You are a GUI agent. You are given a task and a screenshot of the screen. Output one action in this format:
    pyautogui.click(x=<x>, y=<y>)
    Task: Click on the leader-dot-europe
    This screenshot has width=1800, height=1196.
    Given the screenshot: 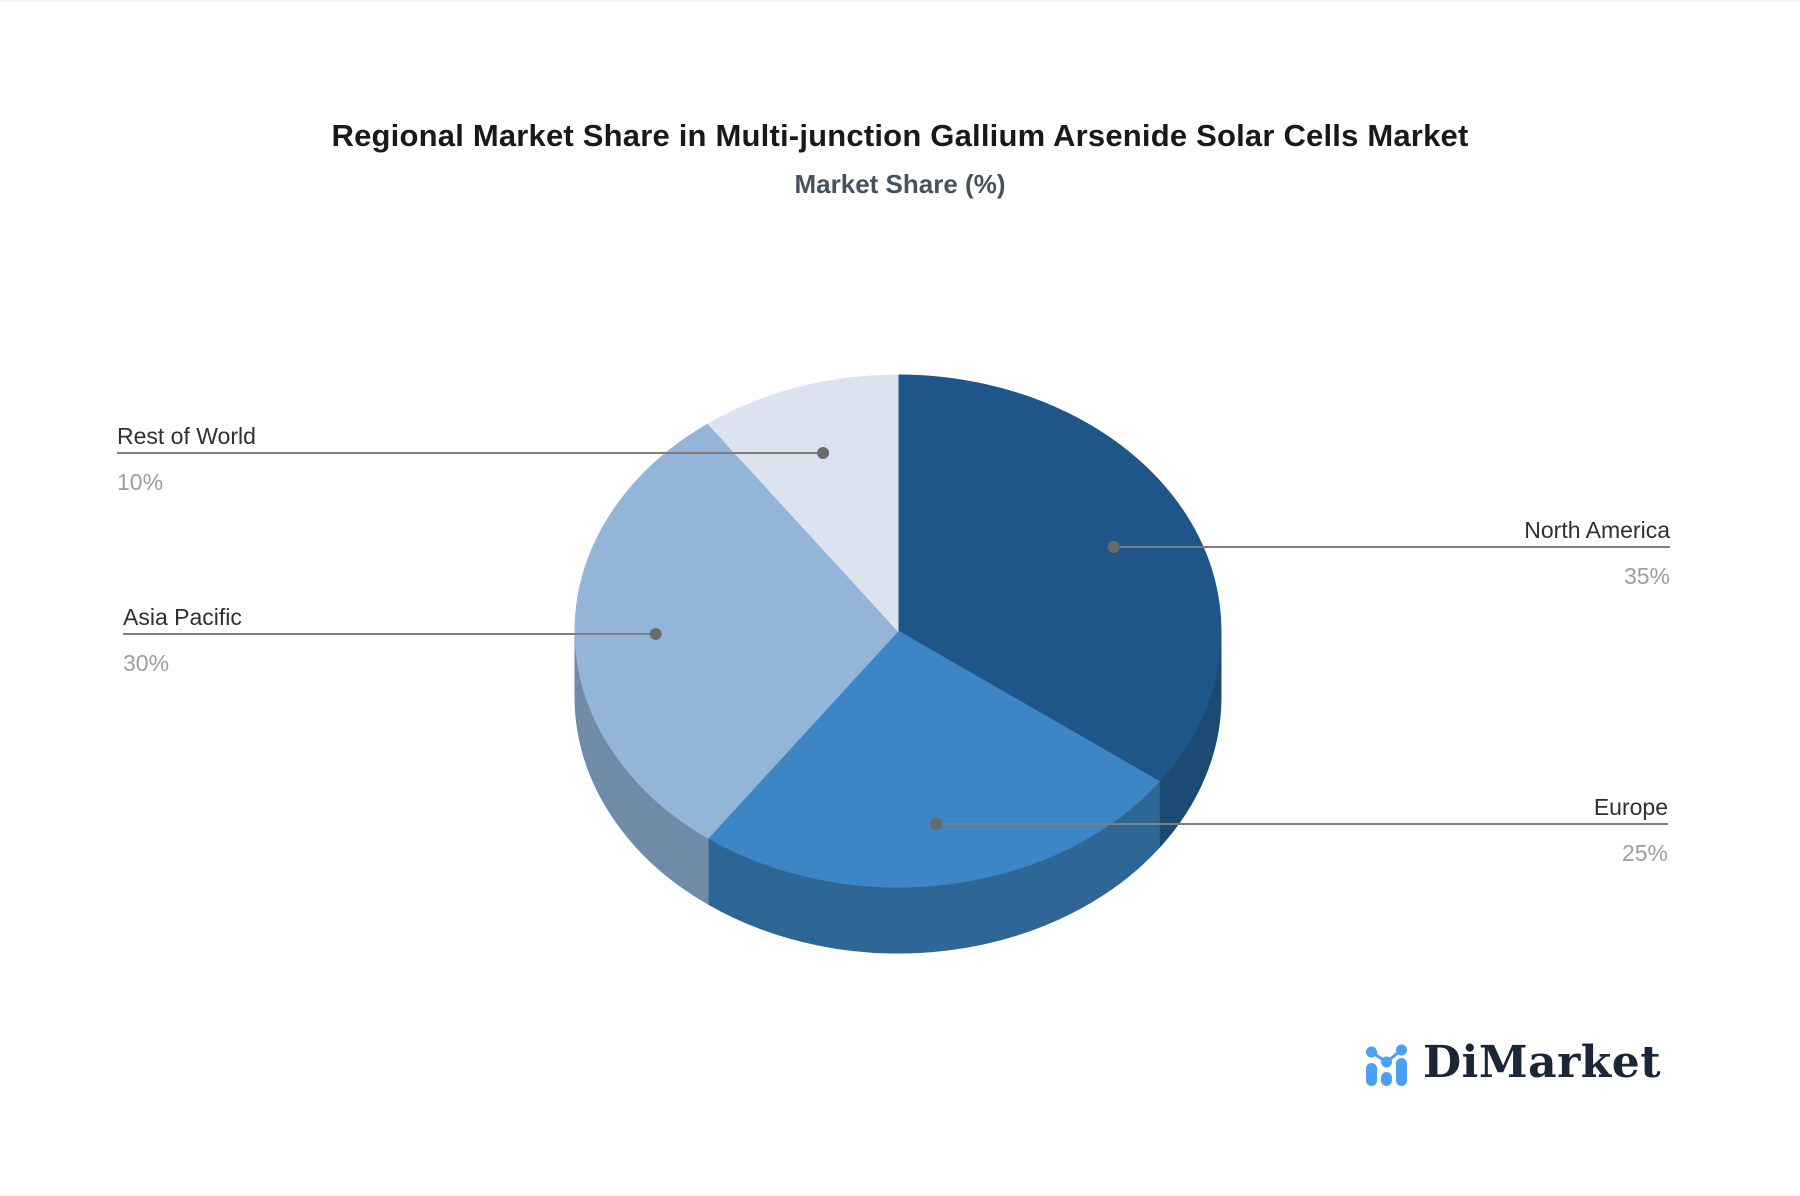 What is the action you would take?
    pyautogui.click(x=935, y=824)
    